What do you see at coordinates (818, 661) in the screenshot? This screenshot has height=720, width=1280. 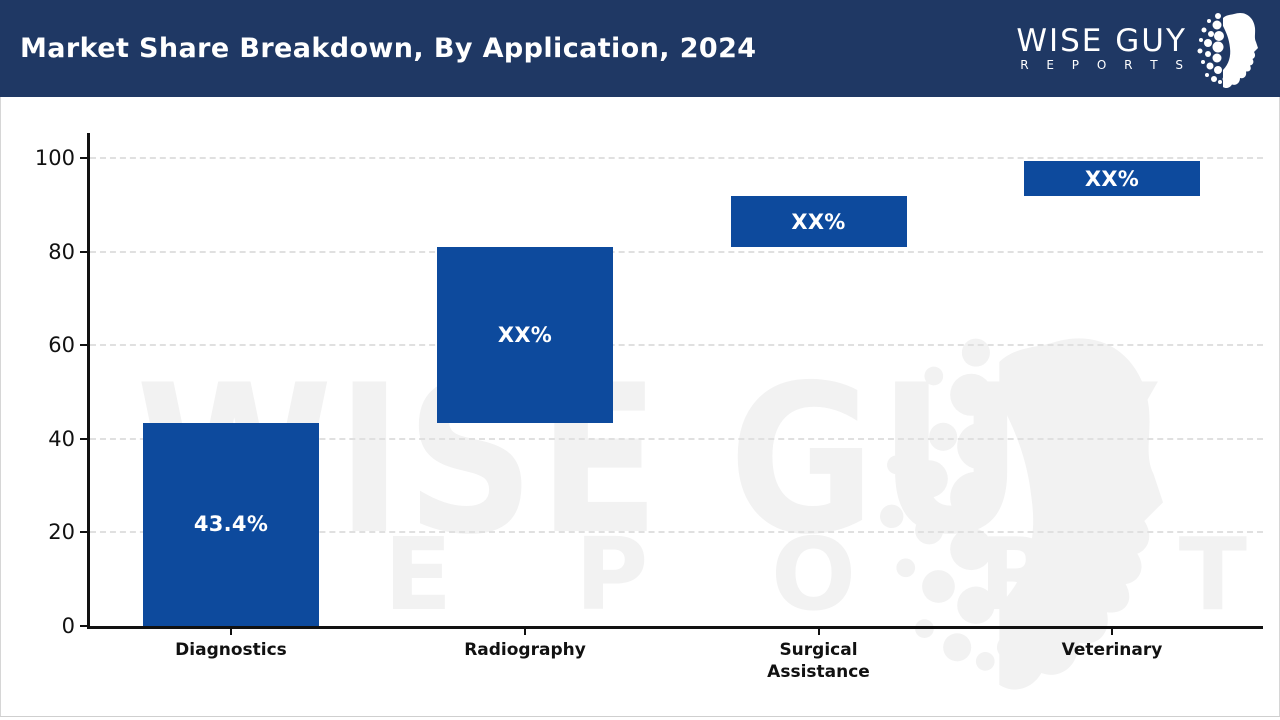 I see `x-category-label-surgical-assistance: Surgical Assistance` at bounding box center [818, 661].